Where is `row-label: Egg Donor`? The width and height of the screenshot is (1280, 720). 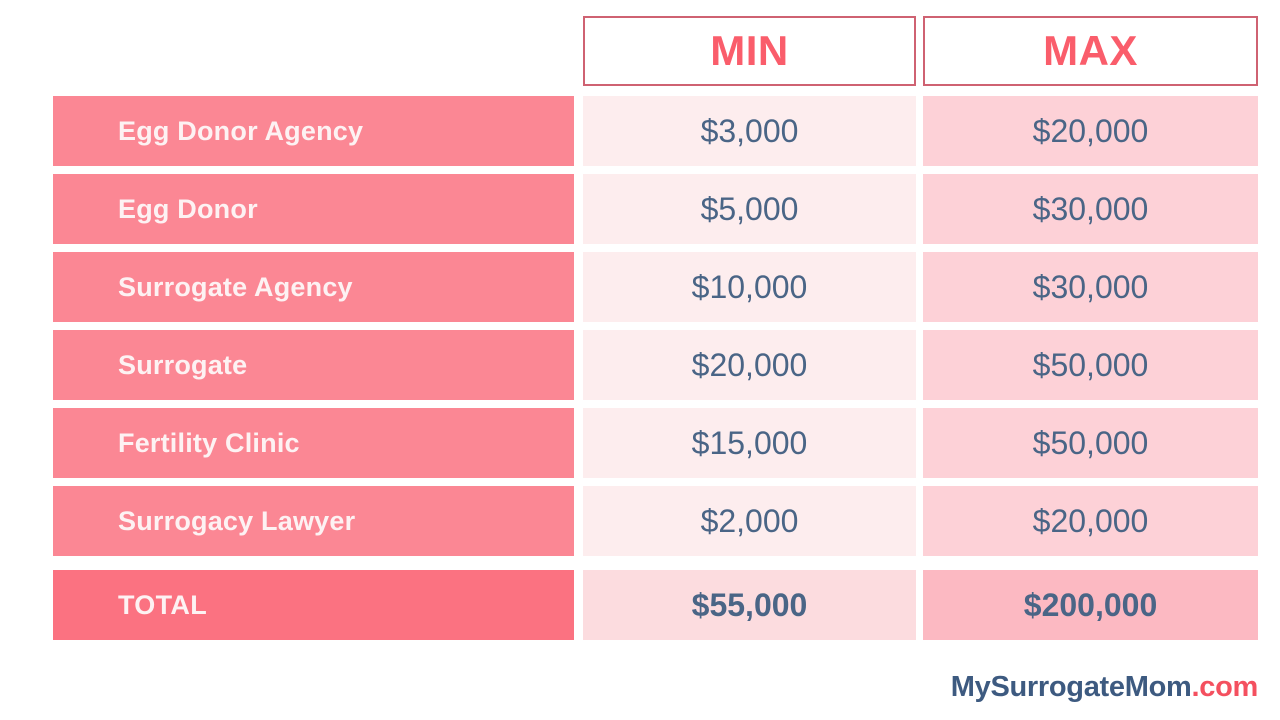
row-label: Egg Donor is located at coordinates (188, 208).